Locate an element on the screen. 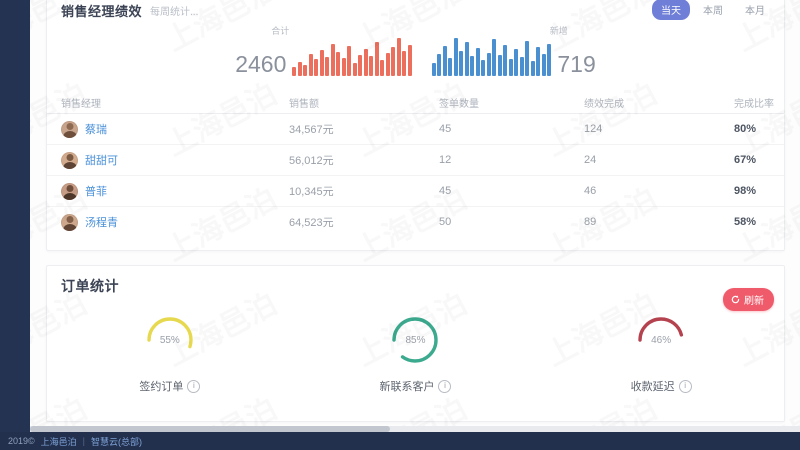 The height and width of the screenshot is (450, 800). horizontal-scrollbar is located at coordinates (415, 429).